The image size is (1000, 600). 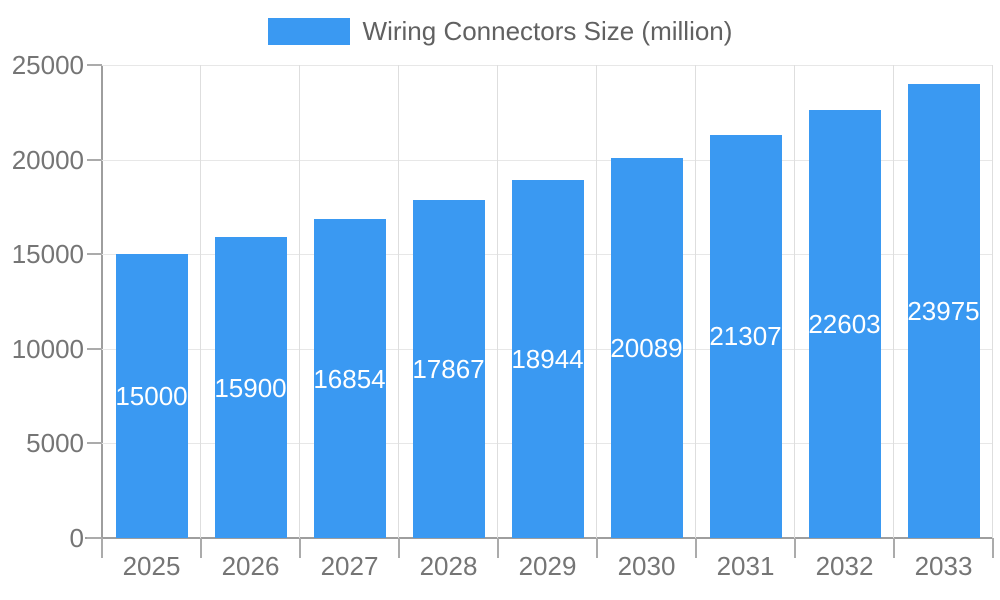 What do you see at coordinates (745, 566) in the screenshot?
I see `x-axis-label: 2031` at bounding box center [745, 566].